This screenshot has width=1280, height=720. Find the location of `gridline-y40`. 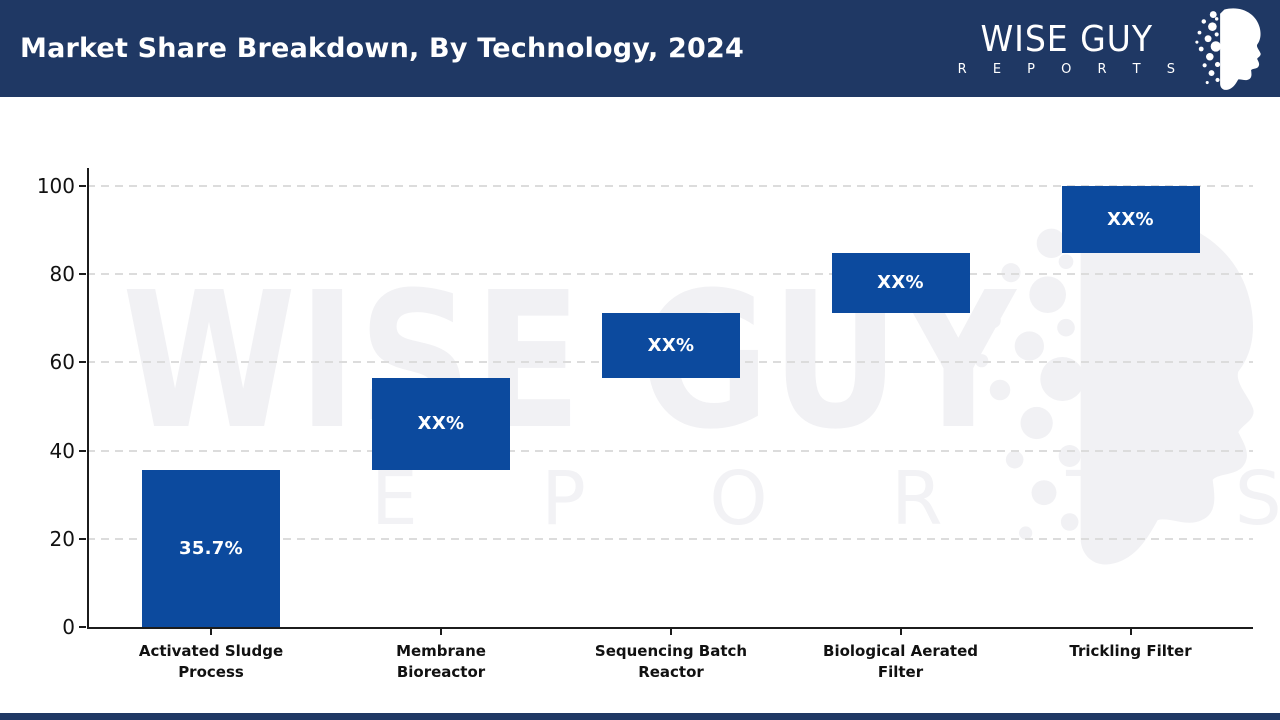

gridline-y40 is located at coordinates (670, 450).